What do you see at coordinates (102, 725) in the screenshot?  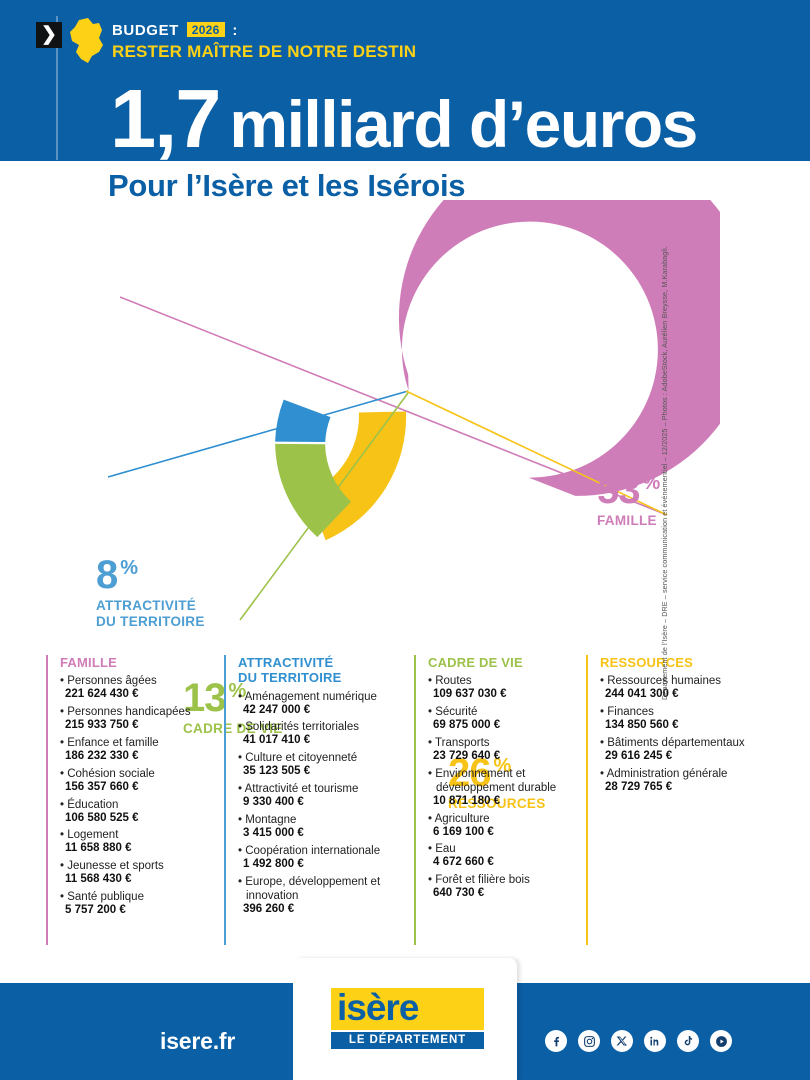 I see `budget-item-value: 215 933 750 €` at bounding box center [102, 725].